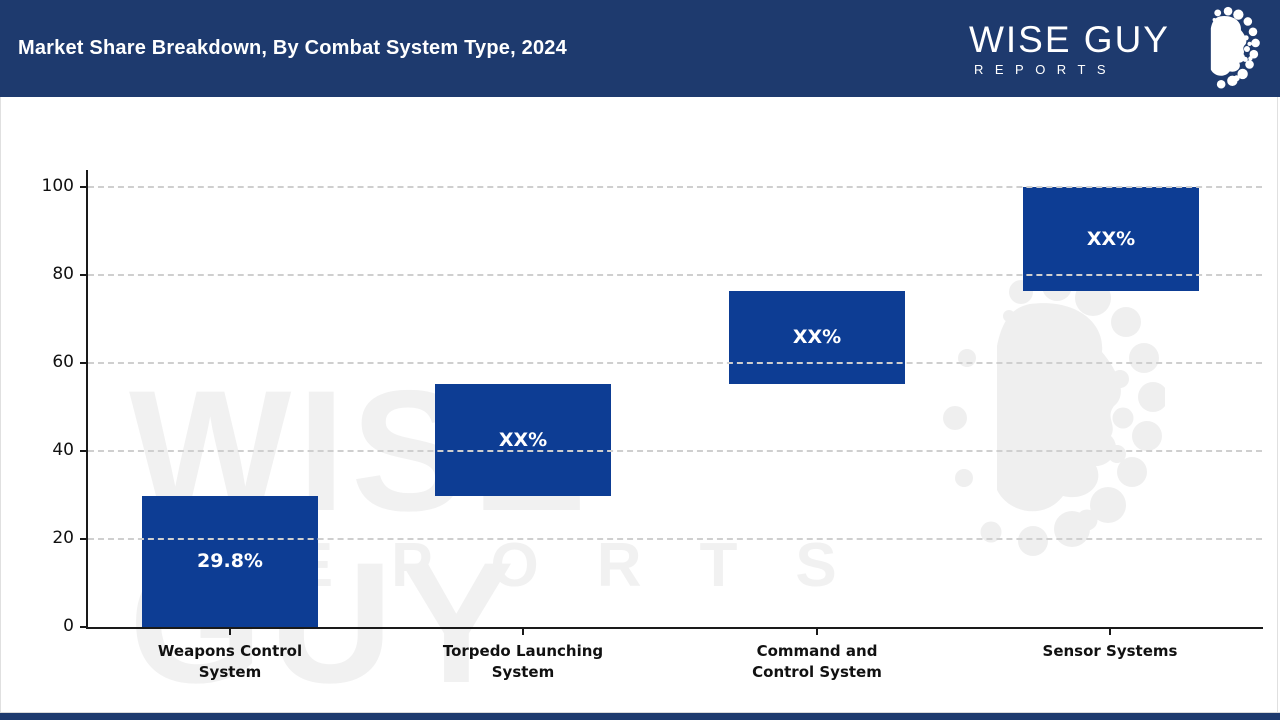 This screenshot has width=1280, height=720. I want to click on logo-wordmark: WISE GUY, so click(1069, 39).